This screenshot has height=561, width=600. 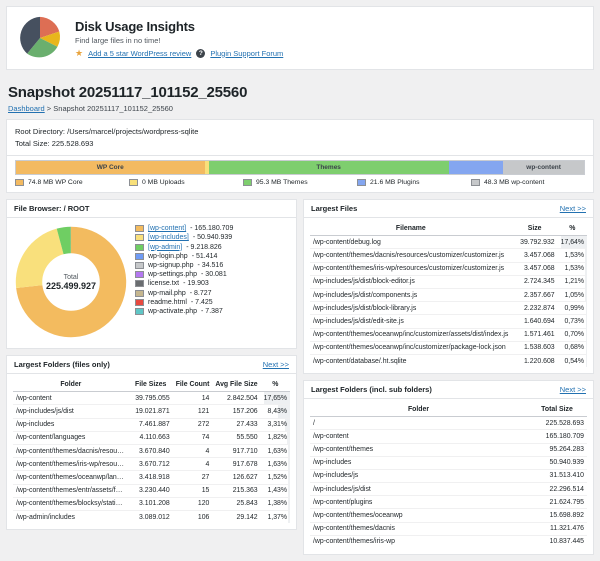 I want to click on table-cell: 1.538.603, so click(x=535, y=347).